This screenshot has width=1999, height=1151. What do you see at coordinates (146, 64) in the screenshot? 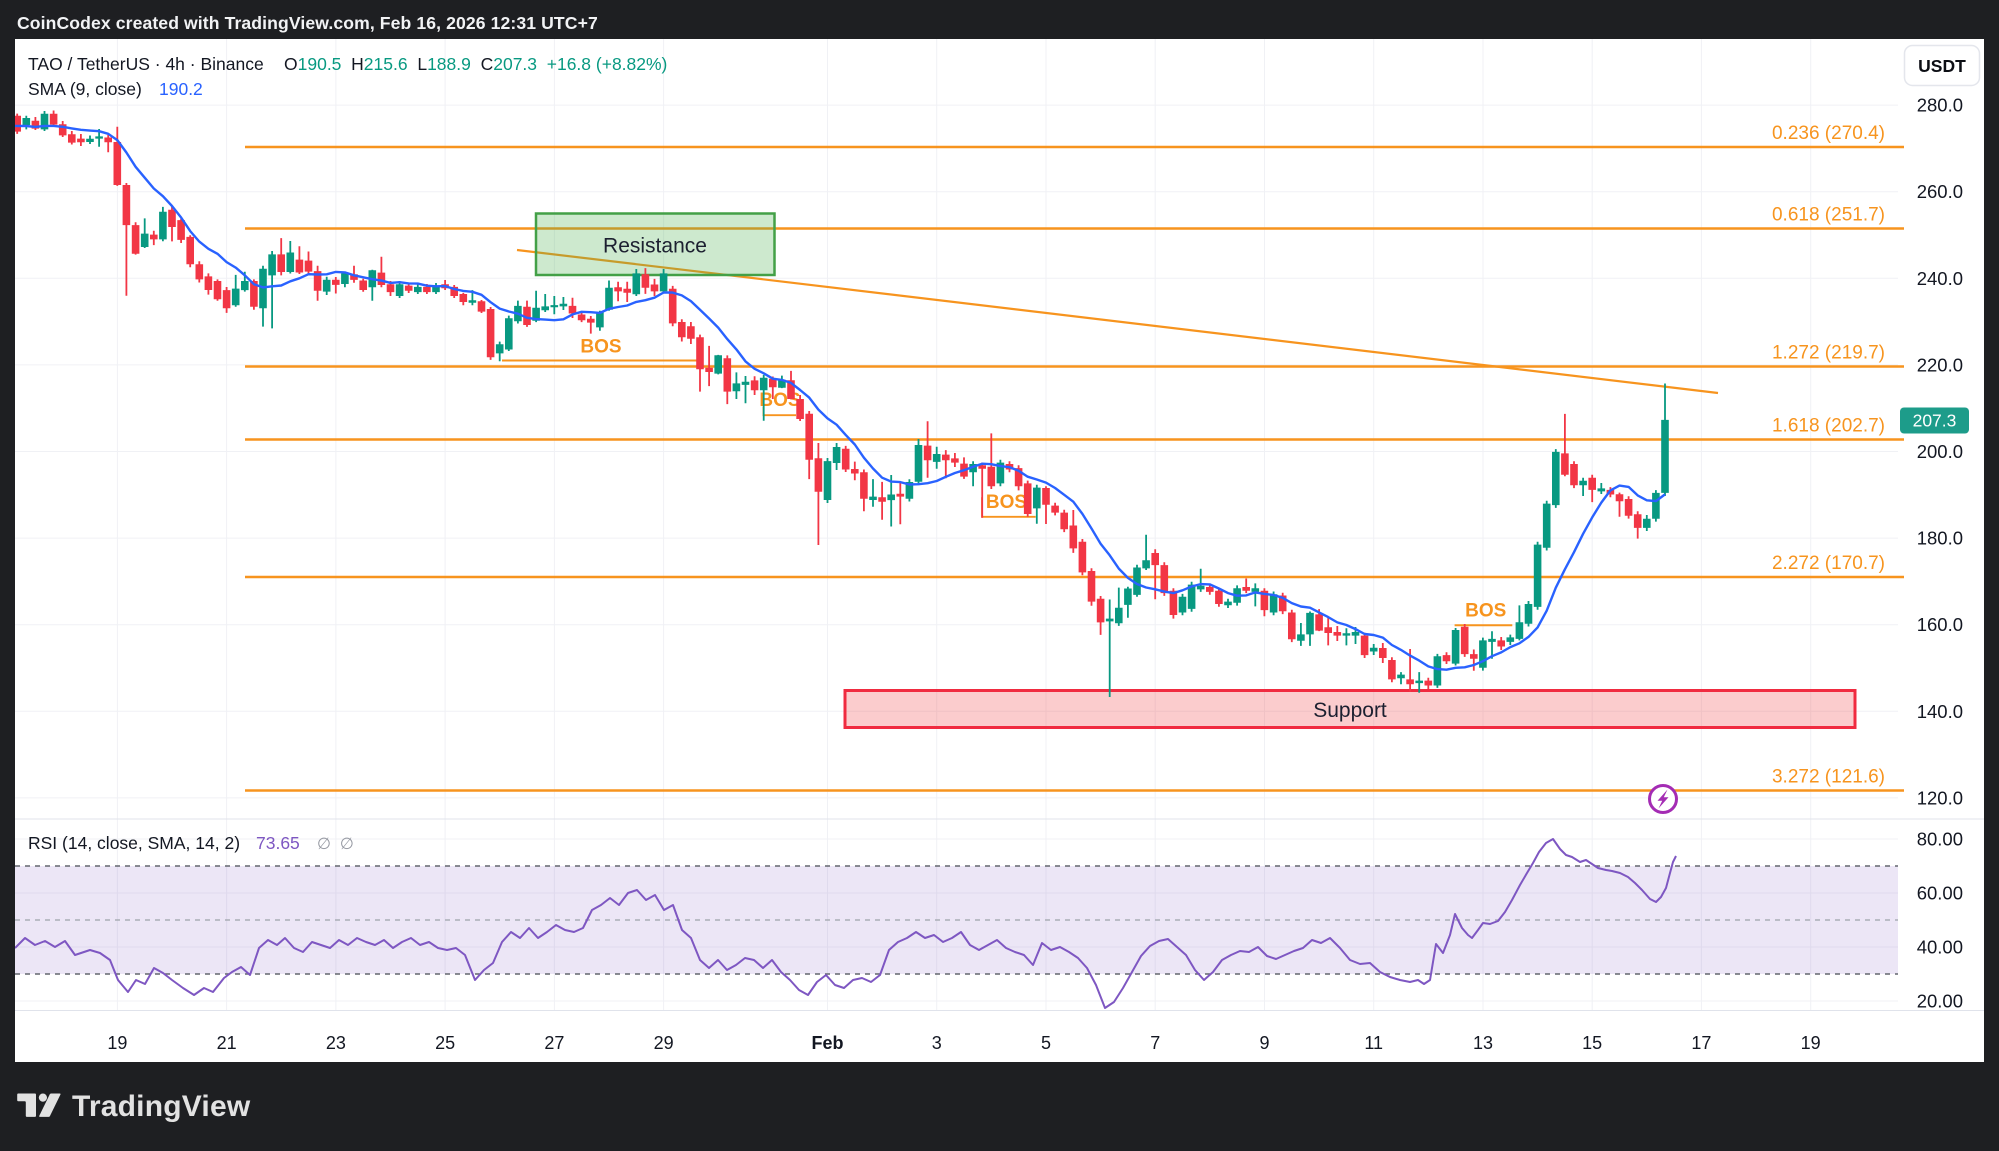
I see `svg-text: TAO / TetherUS · 4h · Binance` at bounding box center [146, 64].